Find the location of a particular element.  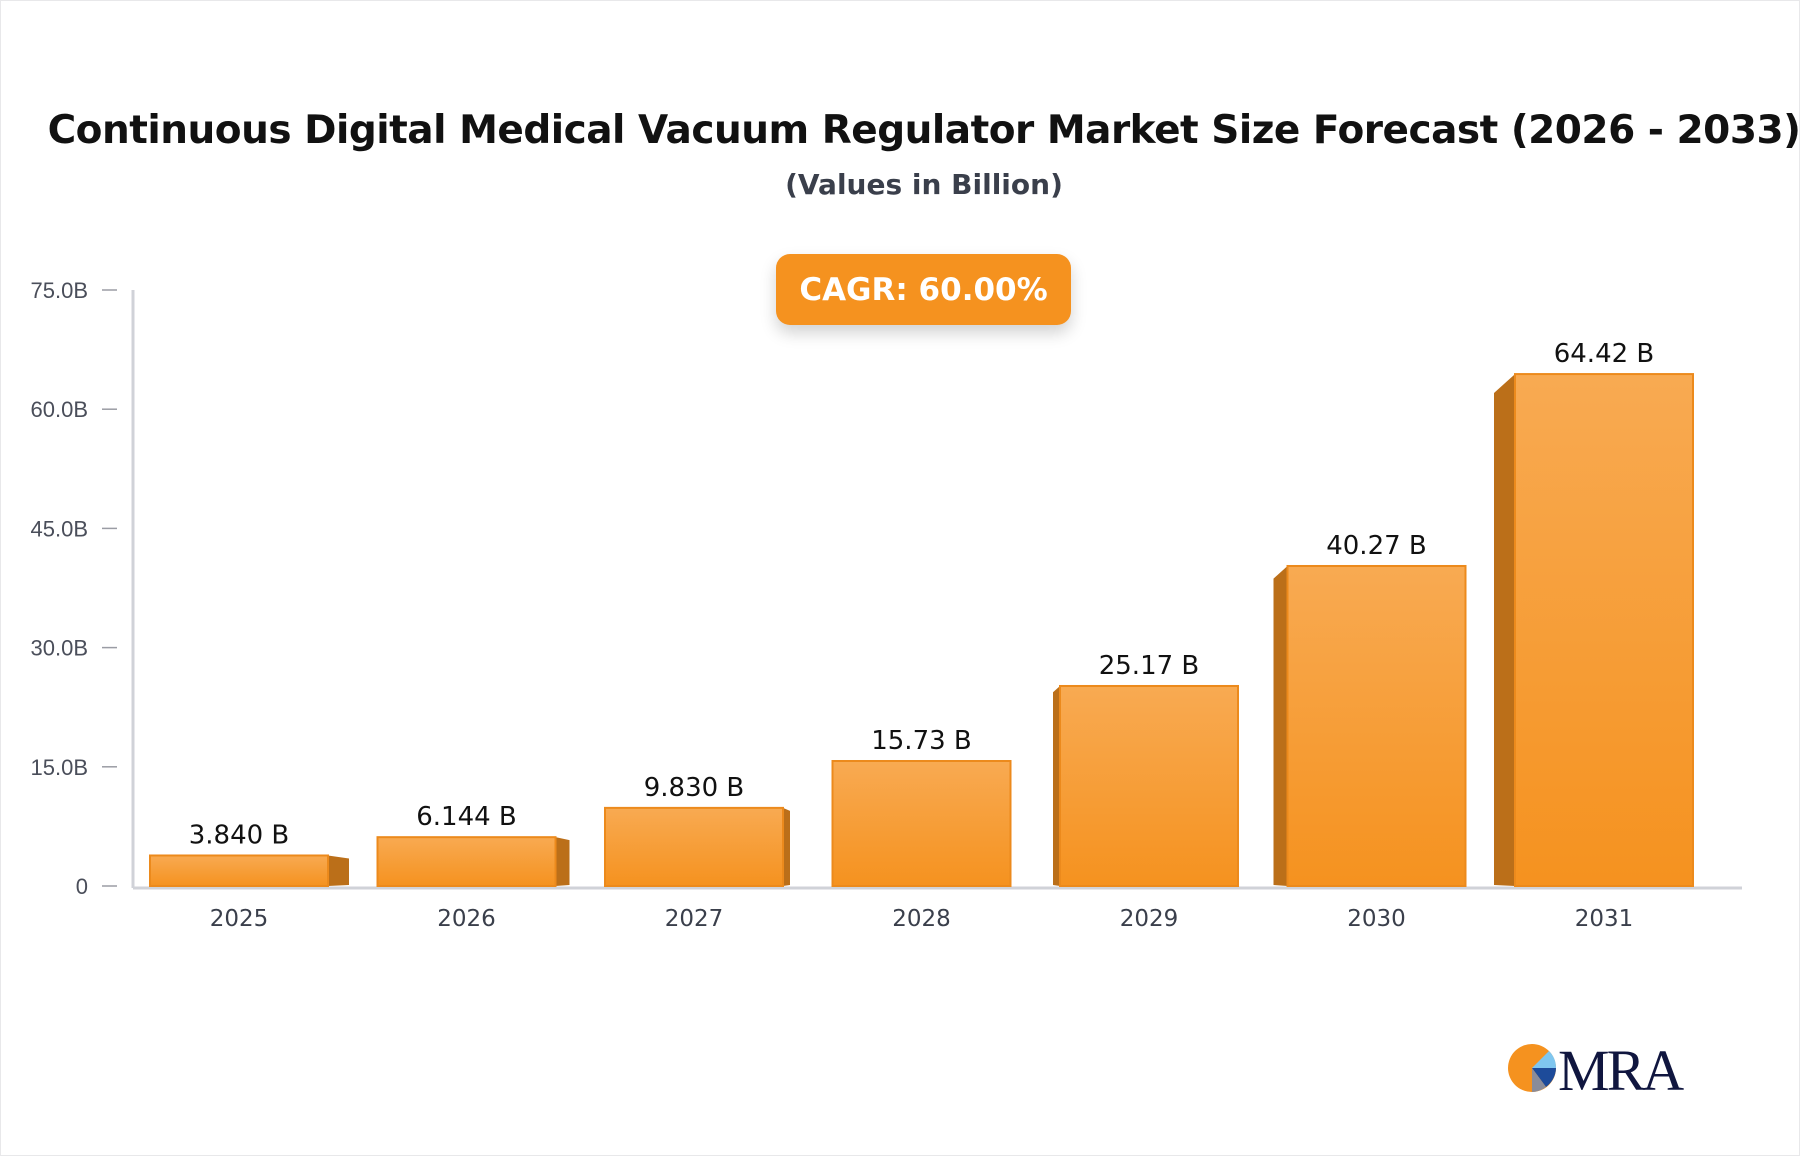

mra-logo: MRA is located at coordinates (1597, 1068).